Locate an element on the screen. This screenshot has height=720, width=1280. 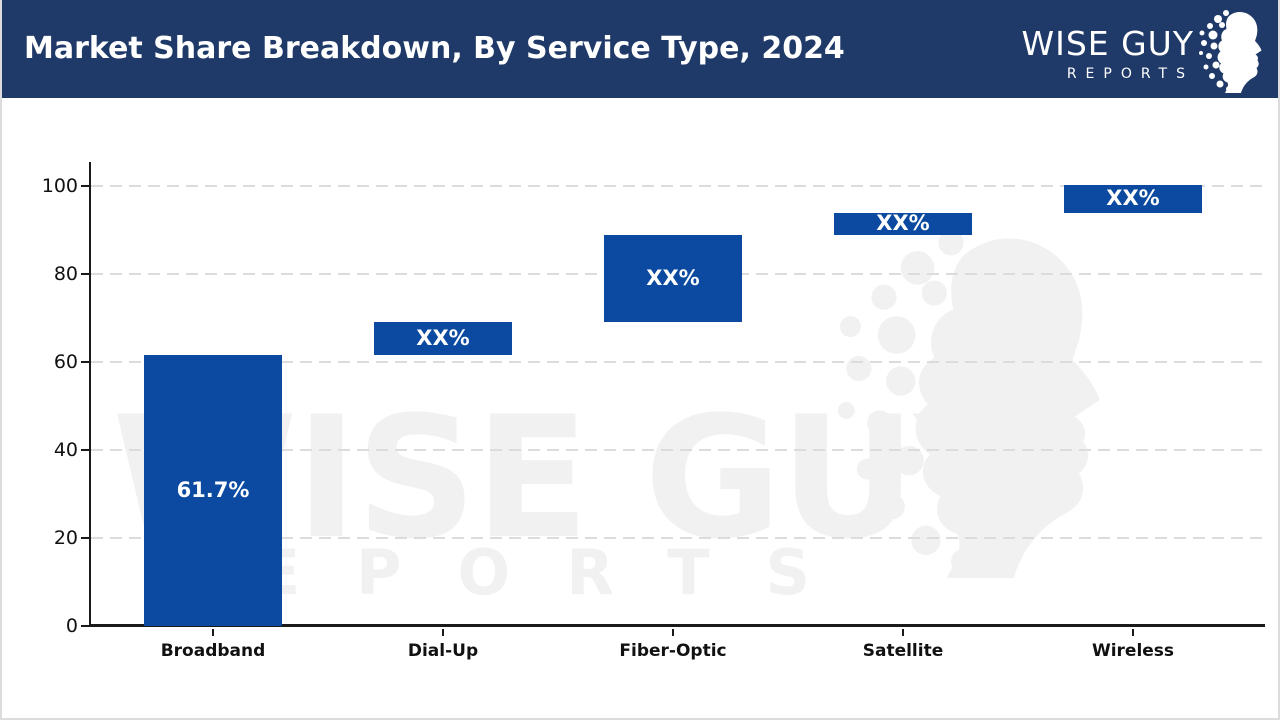
y-tick-label: 20 is located at coordinates (65, 538).